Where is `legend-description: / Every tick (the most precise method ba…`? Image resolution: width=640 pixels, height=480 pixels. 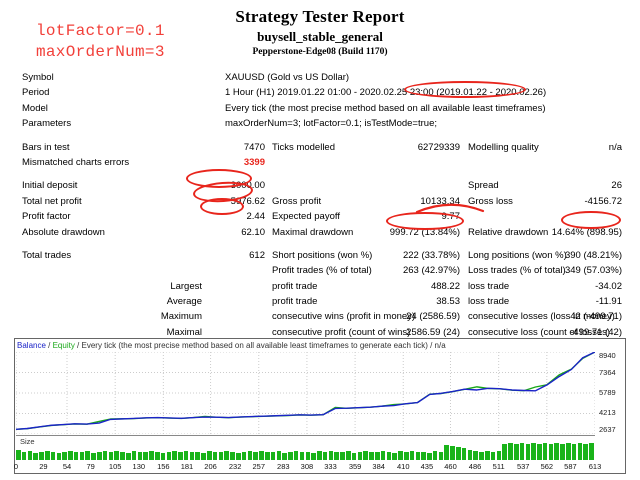
legend-description: / Every tick (the most precise method ba… is located at coordinates (260, 345).